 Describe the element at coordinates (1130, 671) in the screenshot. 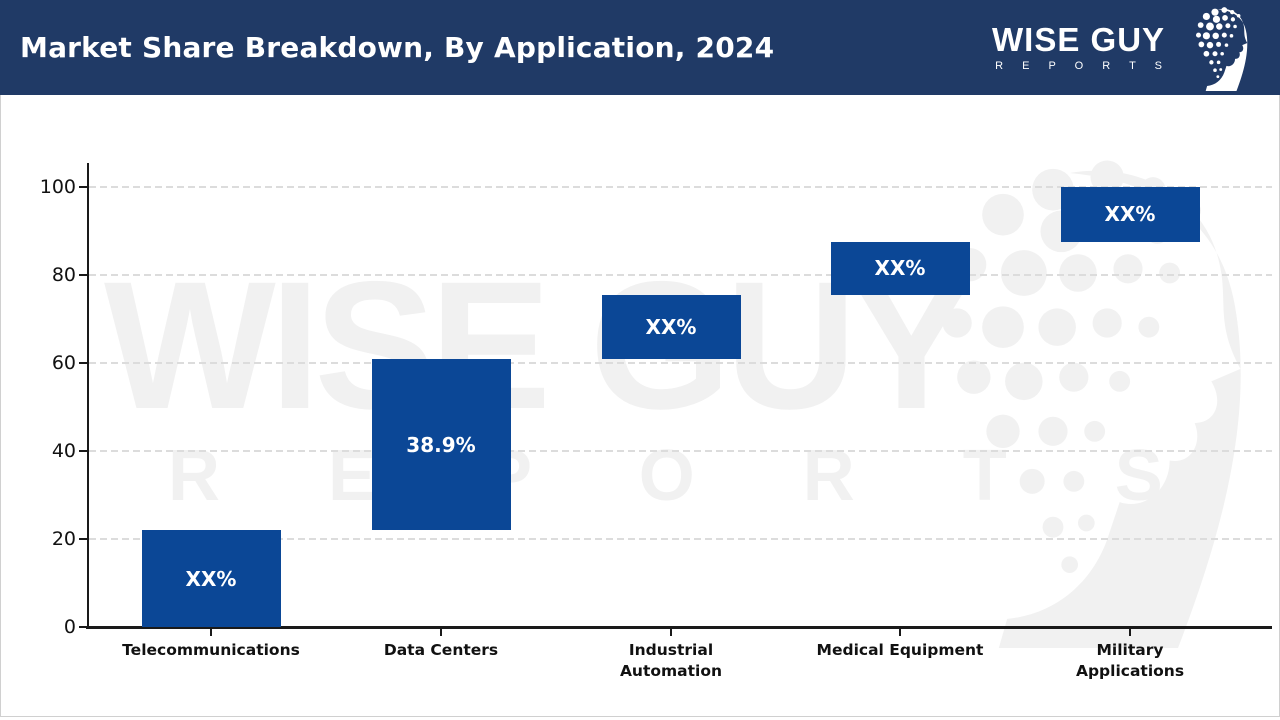

I see `category-label-line-military-applications-1: Applications` at that location.